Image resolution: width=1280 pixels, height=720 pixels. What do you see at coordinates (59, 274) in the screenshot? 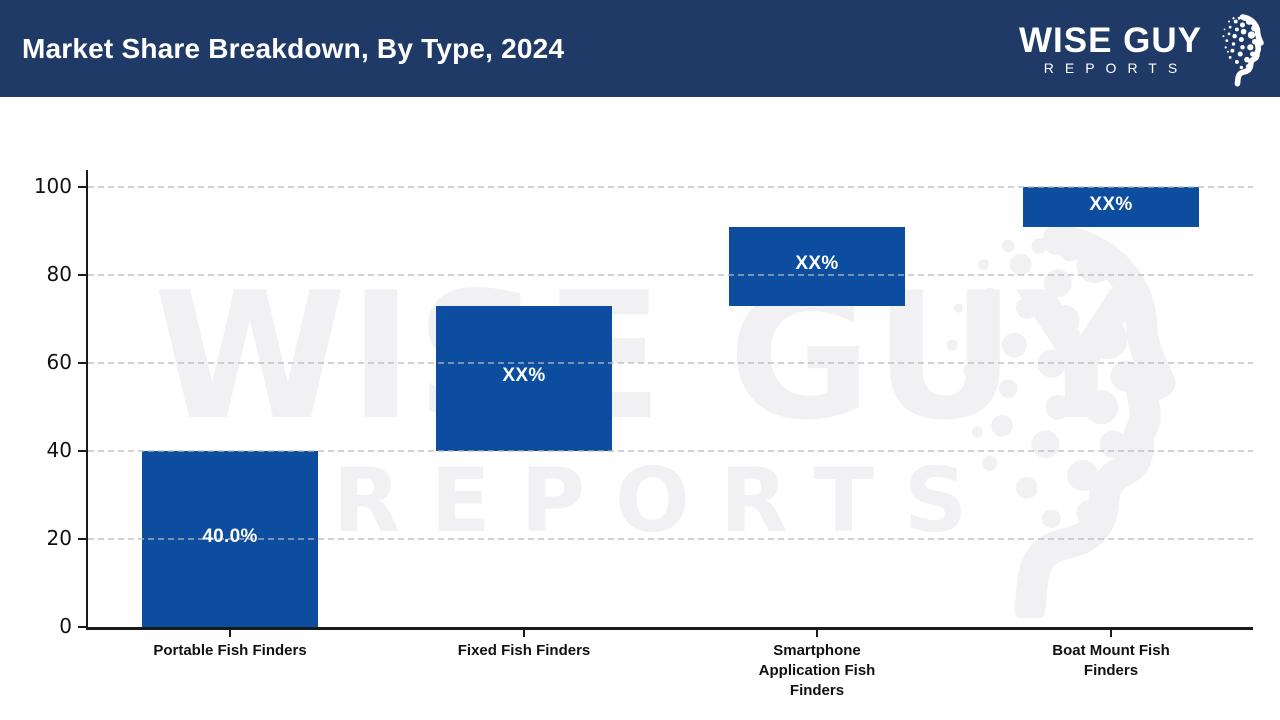
I see `y-axis-tick-label: 80` at bounding box center [59, 274].